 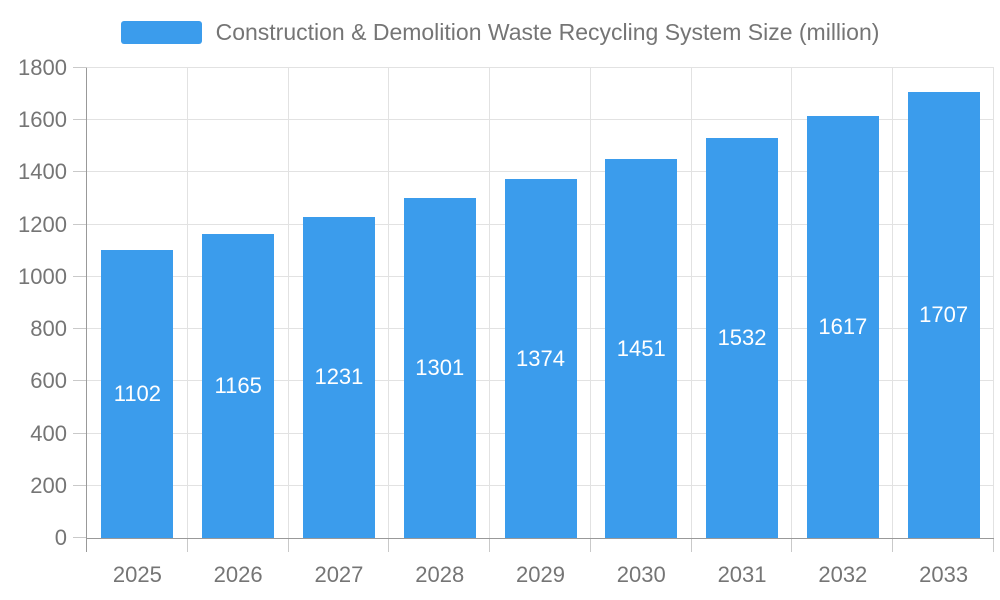 What do you see at coordinates (48, 329) in the screenshot?
I see `y-tick-label: 800` at bounding box center [48, 329].